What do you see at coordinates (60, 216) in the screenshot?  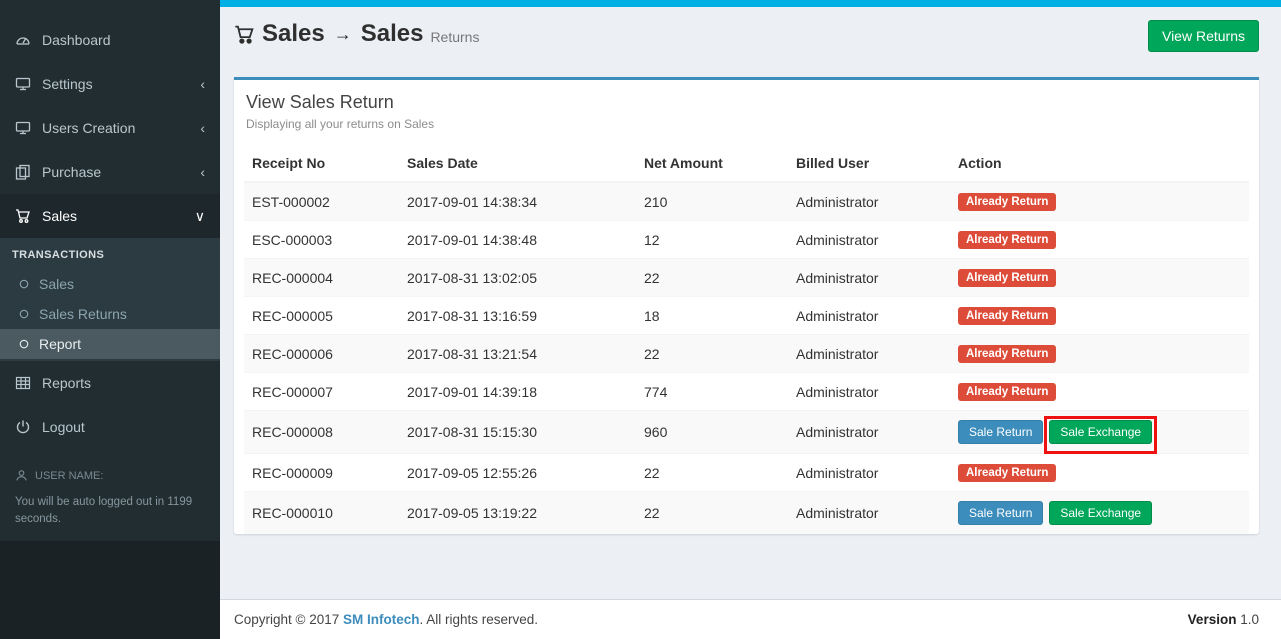 I see `sidebar-item-label: Sales` at bounding box center [60, 216].